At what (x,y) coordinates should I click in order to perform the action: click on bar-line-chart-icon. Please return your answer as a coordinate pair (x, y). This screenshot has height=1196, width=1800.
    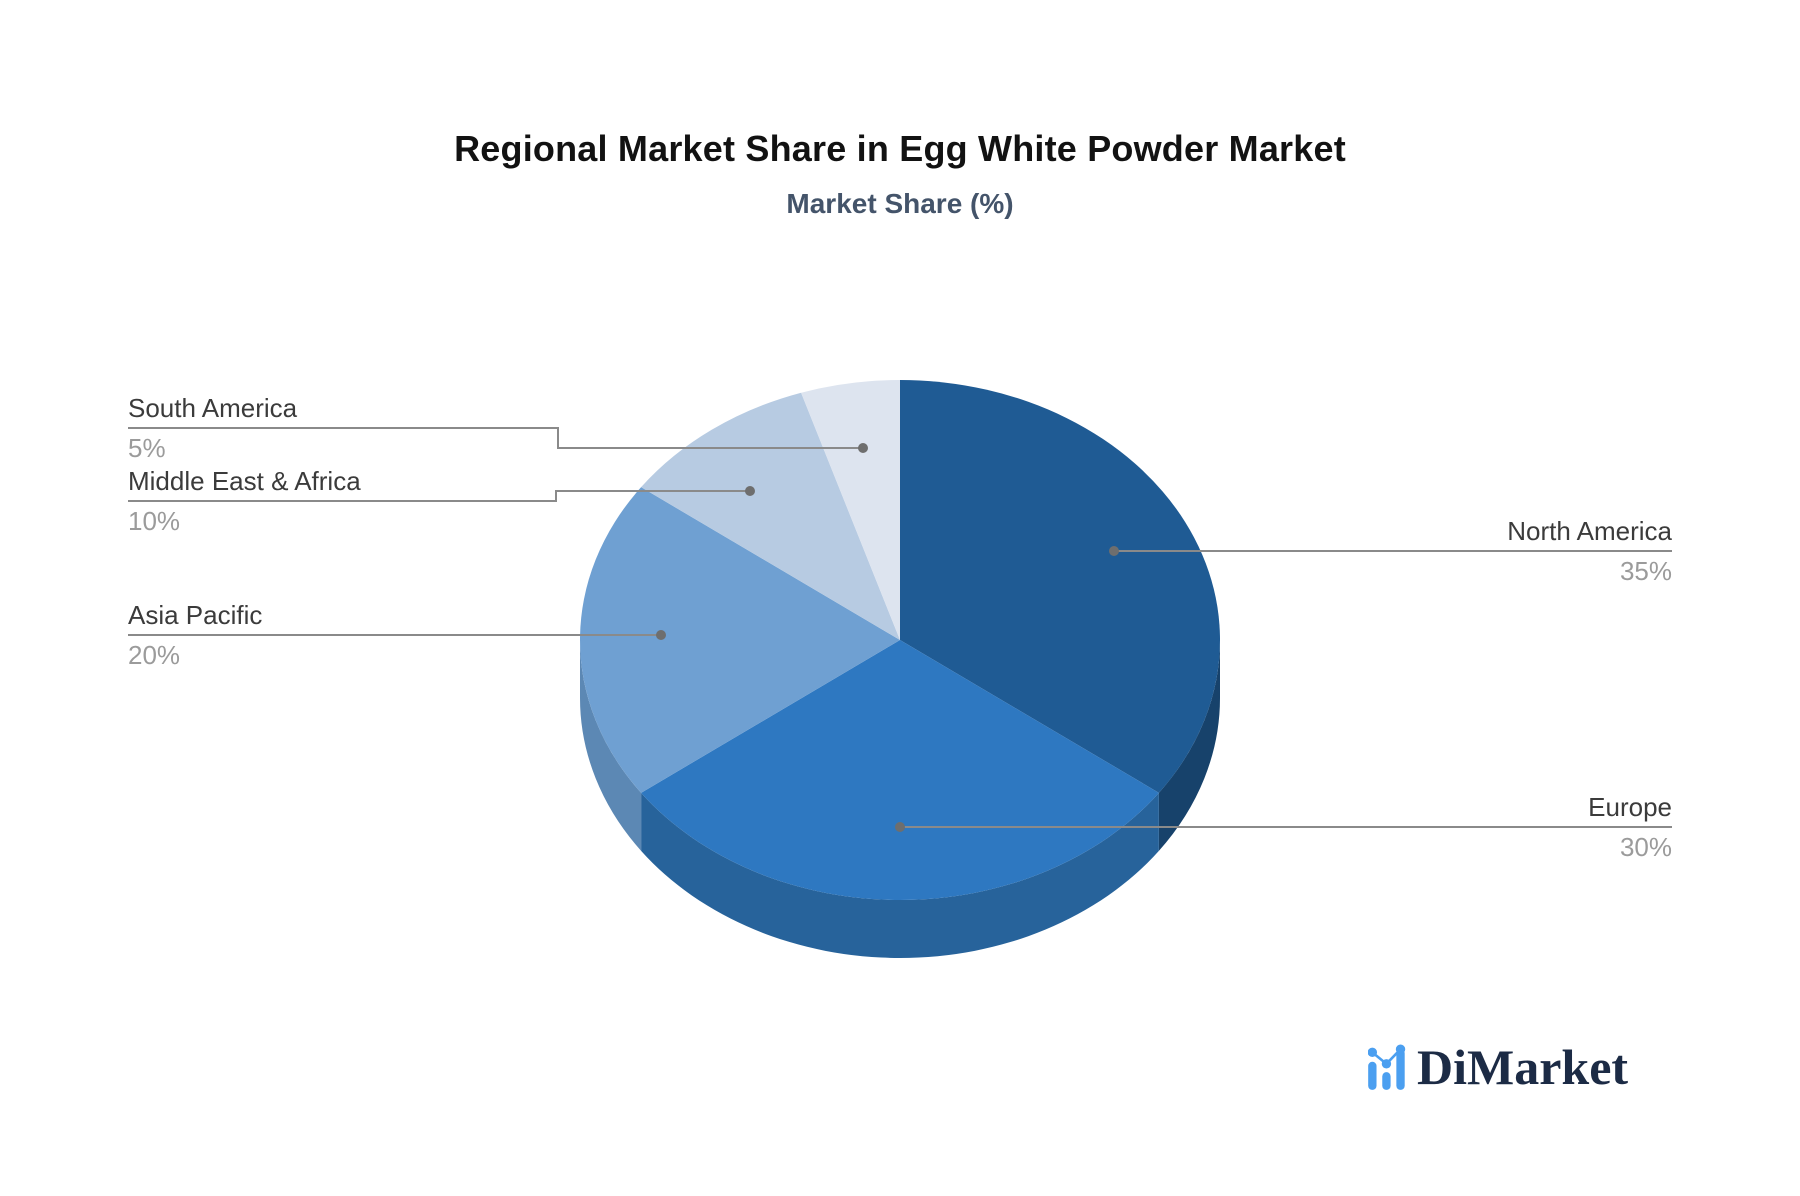
    Looking at the image, I should click on (1387, 1067).